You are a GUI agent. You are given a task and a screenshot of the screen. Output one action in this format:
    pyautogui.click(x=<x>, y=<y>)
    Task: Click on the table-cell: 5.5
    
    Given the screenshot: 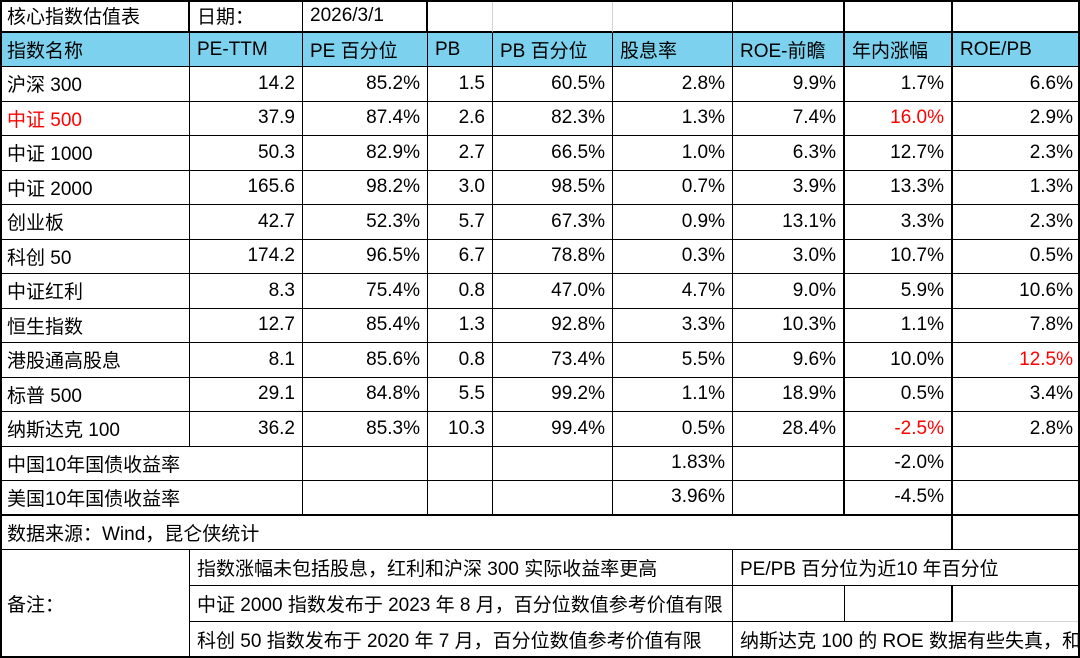 What is the action you would take?
    pyautogui.click(x=460, y=394)
    